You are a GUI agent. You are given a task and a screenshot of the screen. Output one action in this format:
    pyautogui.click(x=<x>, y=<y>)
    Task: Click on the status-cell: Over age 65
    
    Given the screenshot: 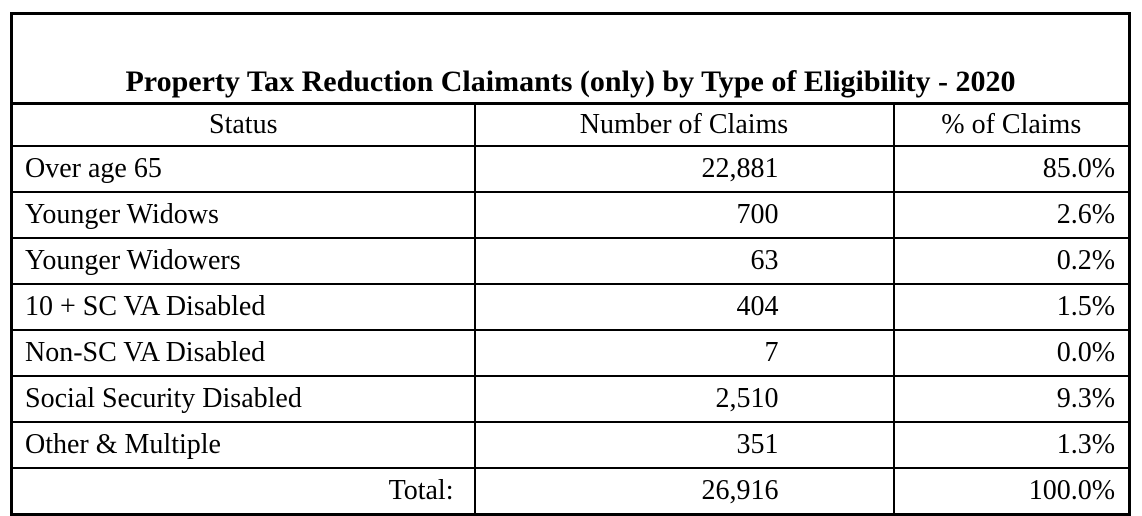 What is the action you would take?
    pyautogui.click(x=243, y=169)
    